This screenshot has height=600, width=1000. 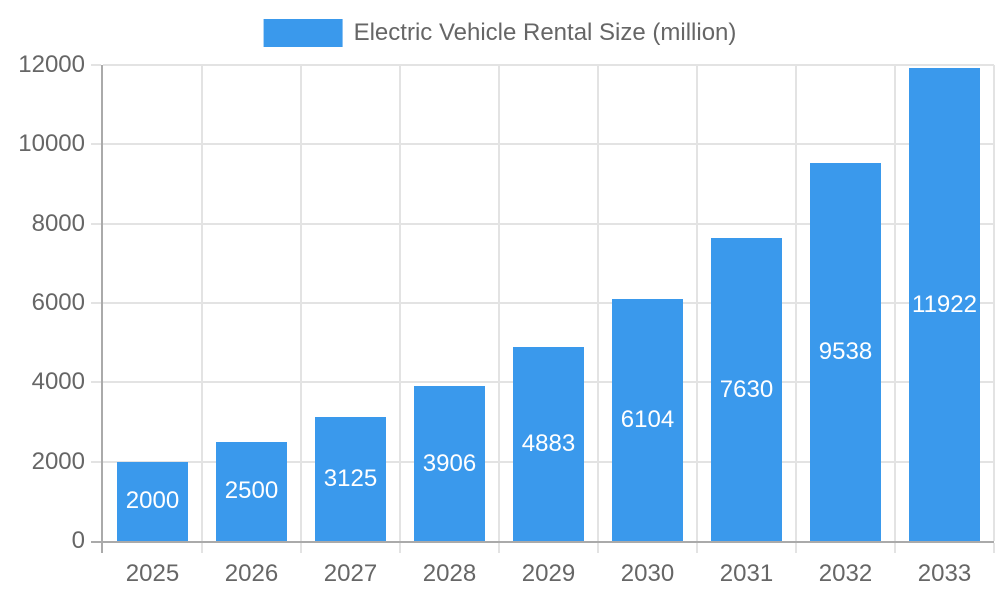 I want to click on bar-2027, so click(x=350, y=479).